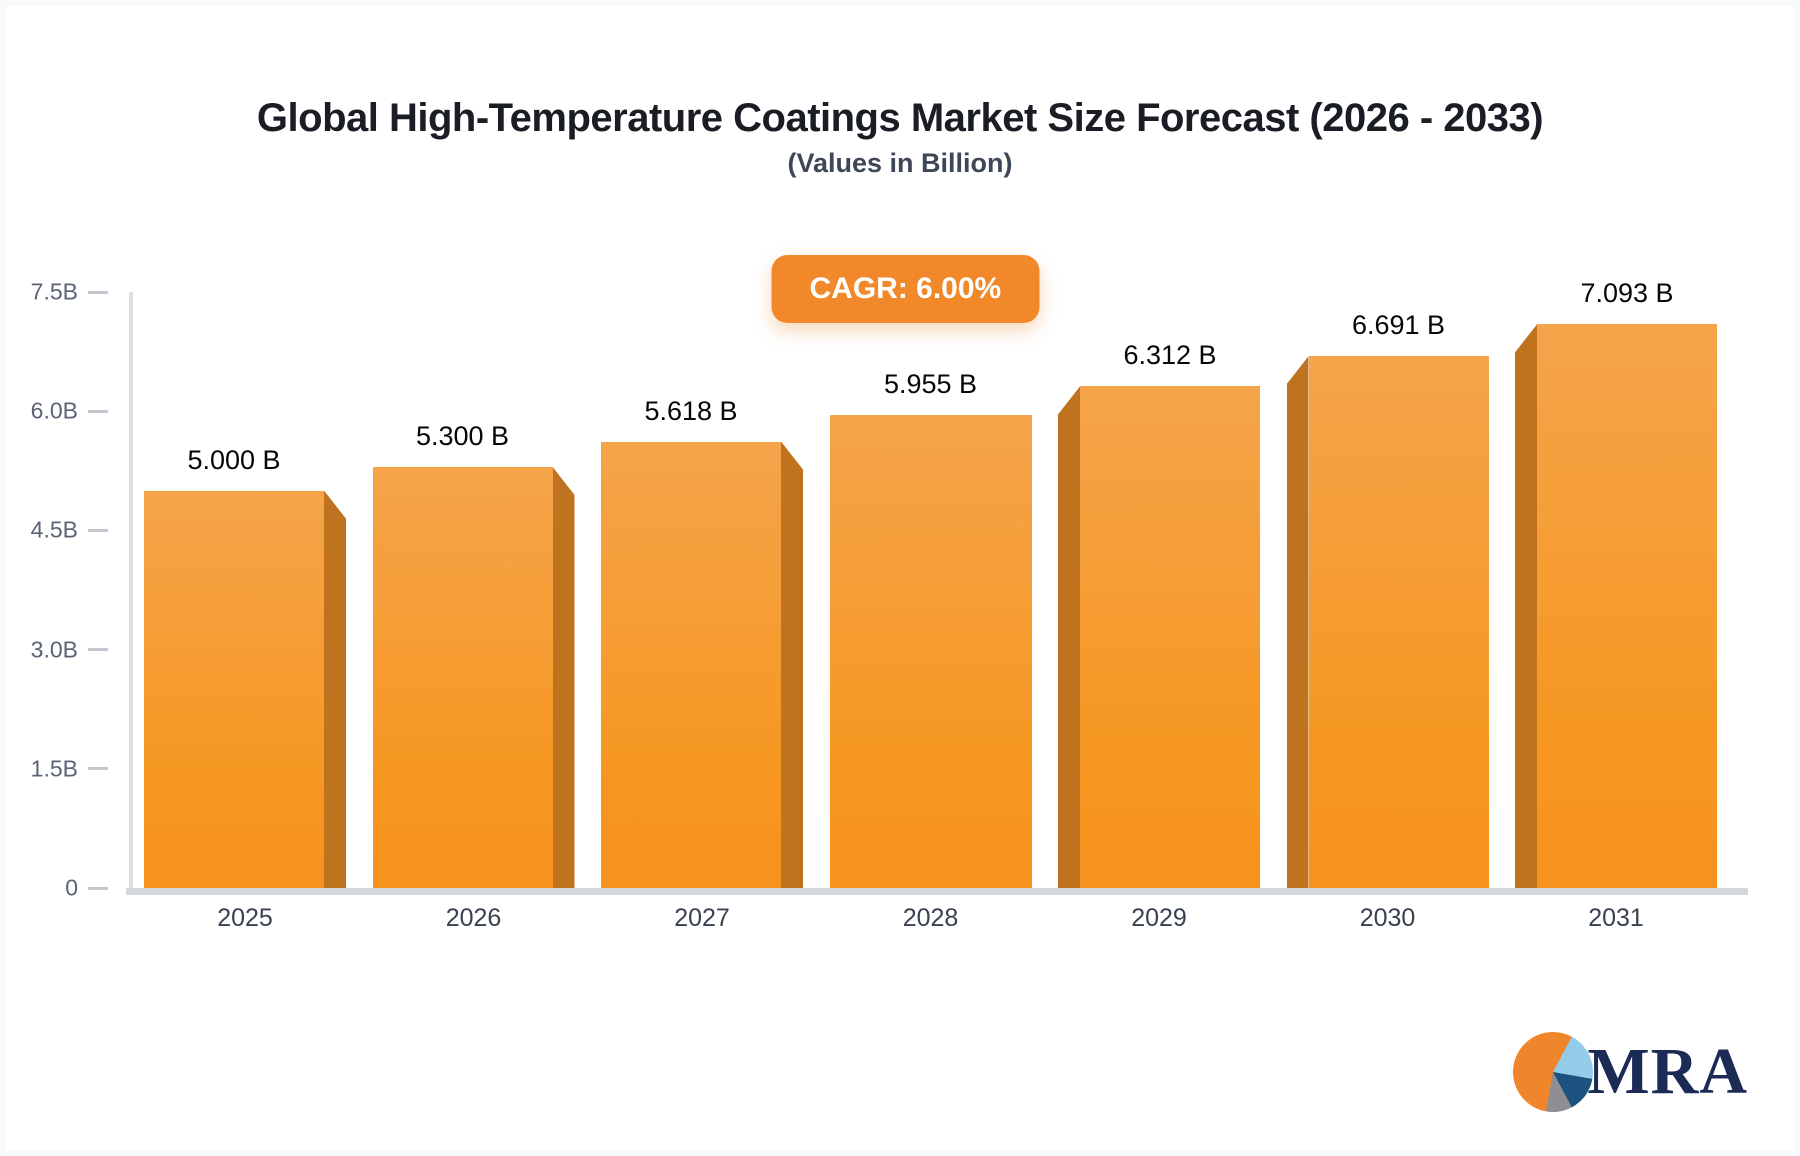  I want to click on bar-value-label: 5.000 B, so click(234, 459).